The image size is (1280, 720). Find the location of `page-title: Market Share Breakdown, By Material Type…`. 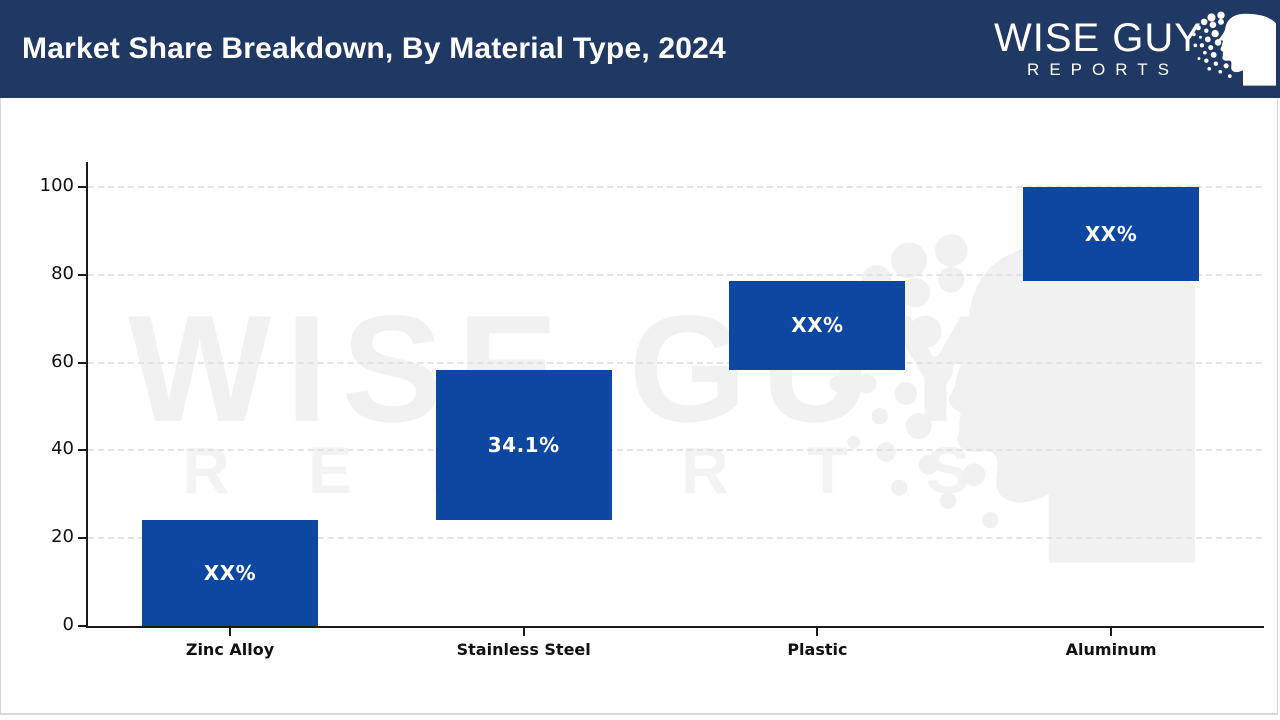

page-title: Market Share Breakdown, By Material Type… is located at coordinates (374, 48).